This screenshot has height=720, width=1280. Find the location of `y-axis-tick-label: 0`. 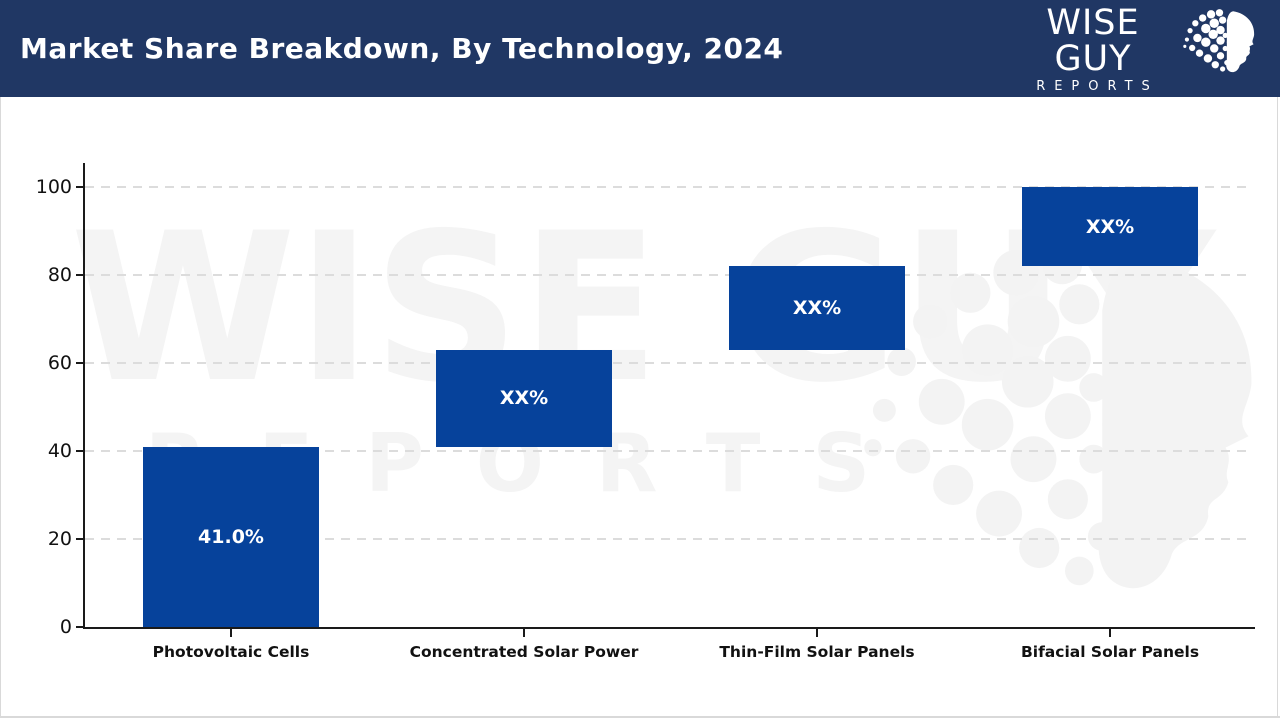

y-axis-tick-label: 0 is located at coordinates (65, 627).